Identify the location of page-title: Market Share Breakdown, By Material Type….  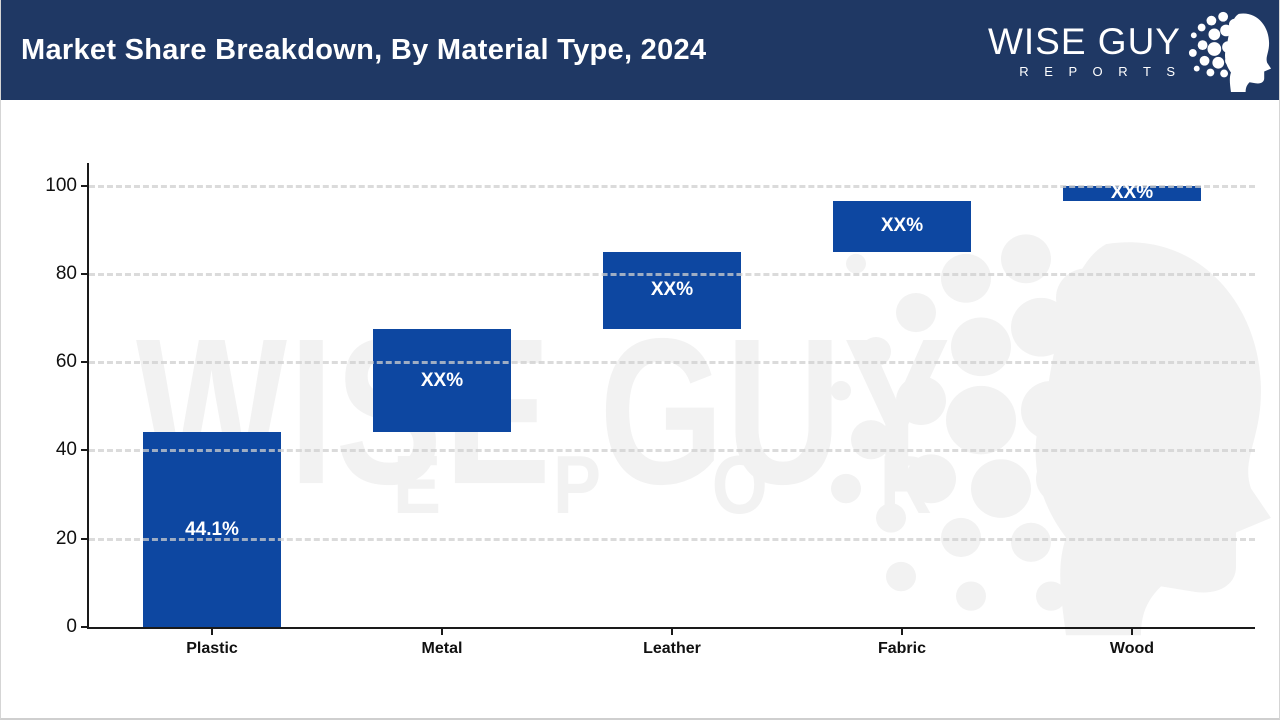
(364, 49).